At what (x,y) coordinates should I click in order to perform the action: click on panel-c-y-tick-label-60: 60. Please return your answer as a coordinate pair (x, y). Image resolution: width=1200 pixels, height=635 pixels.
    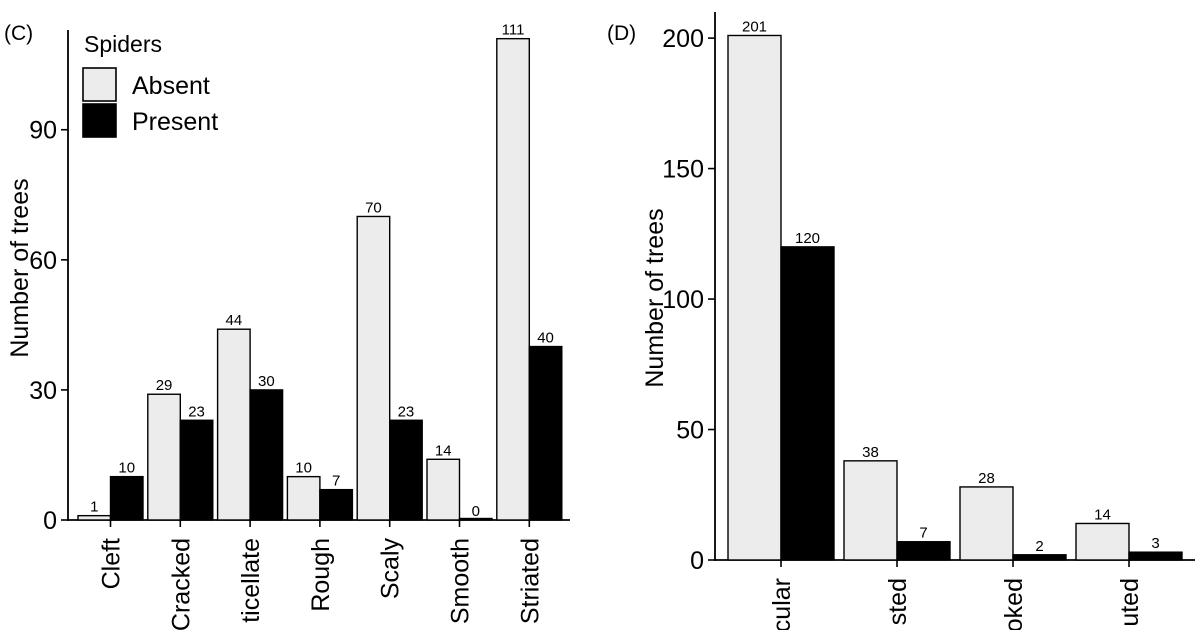
    Looking at the image, I should click on (43, 261).